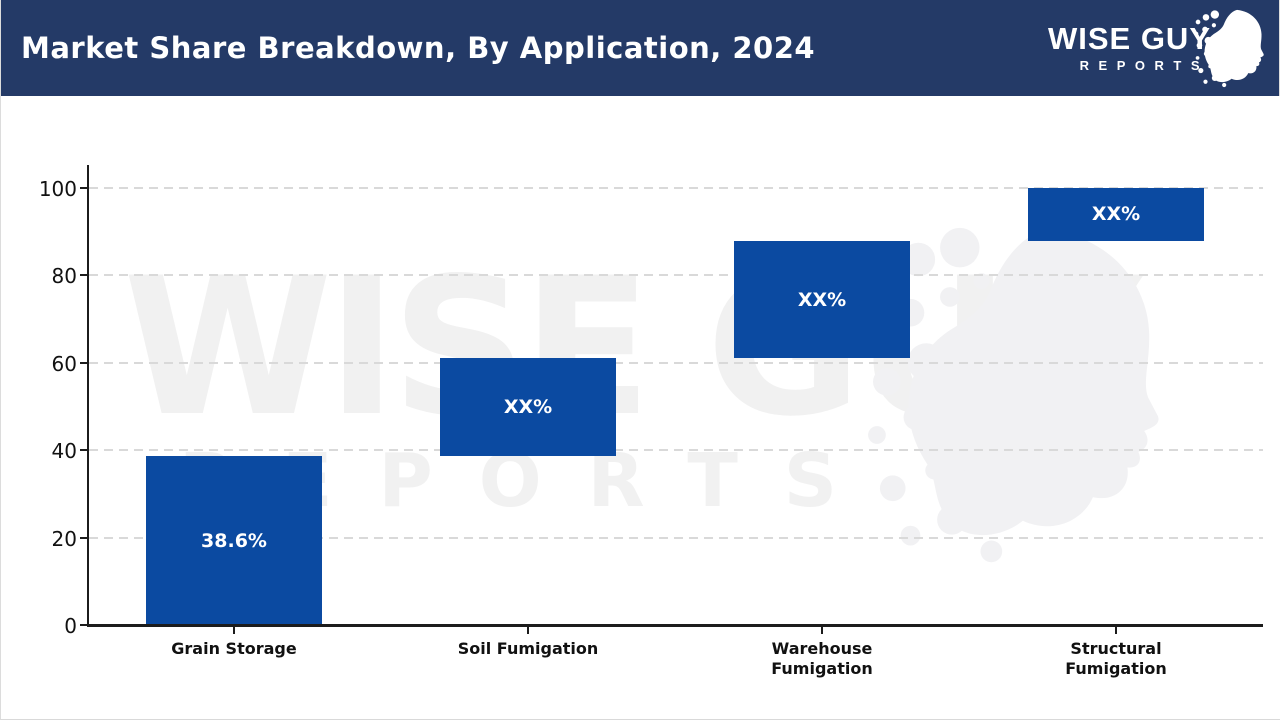 Image resolution: width=1280 pixels, height=720 pixels. What do you see at coordinates (1116, 658) in the screenshot?
I see `x-category-label: Structural Fumigation` at bounding box center [1116, 658].